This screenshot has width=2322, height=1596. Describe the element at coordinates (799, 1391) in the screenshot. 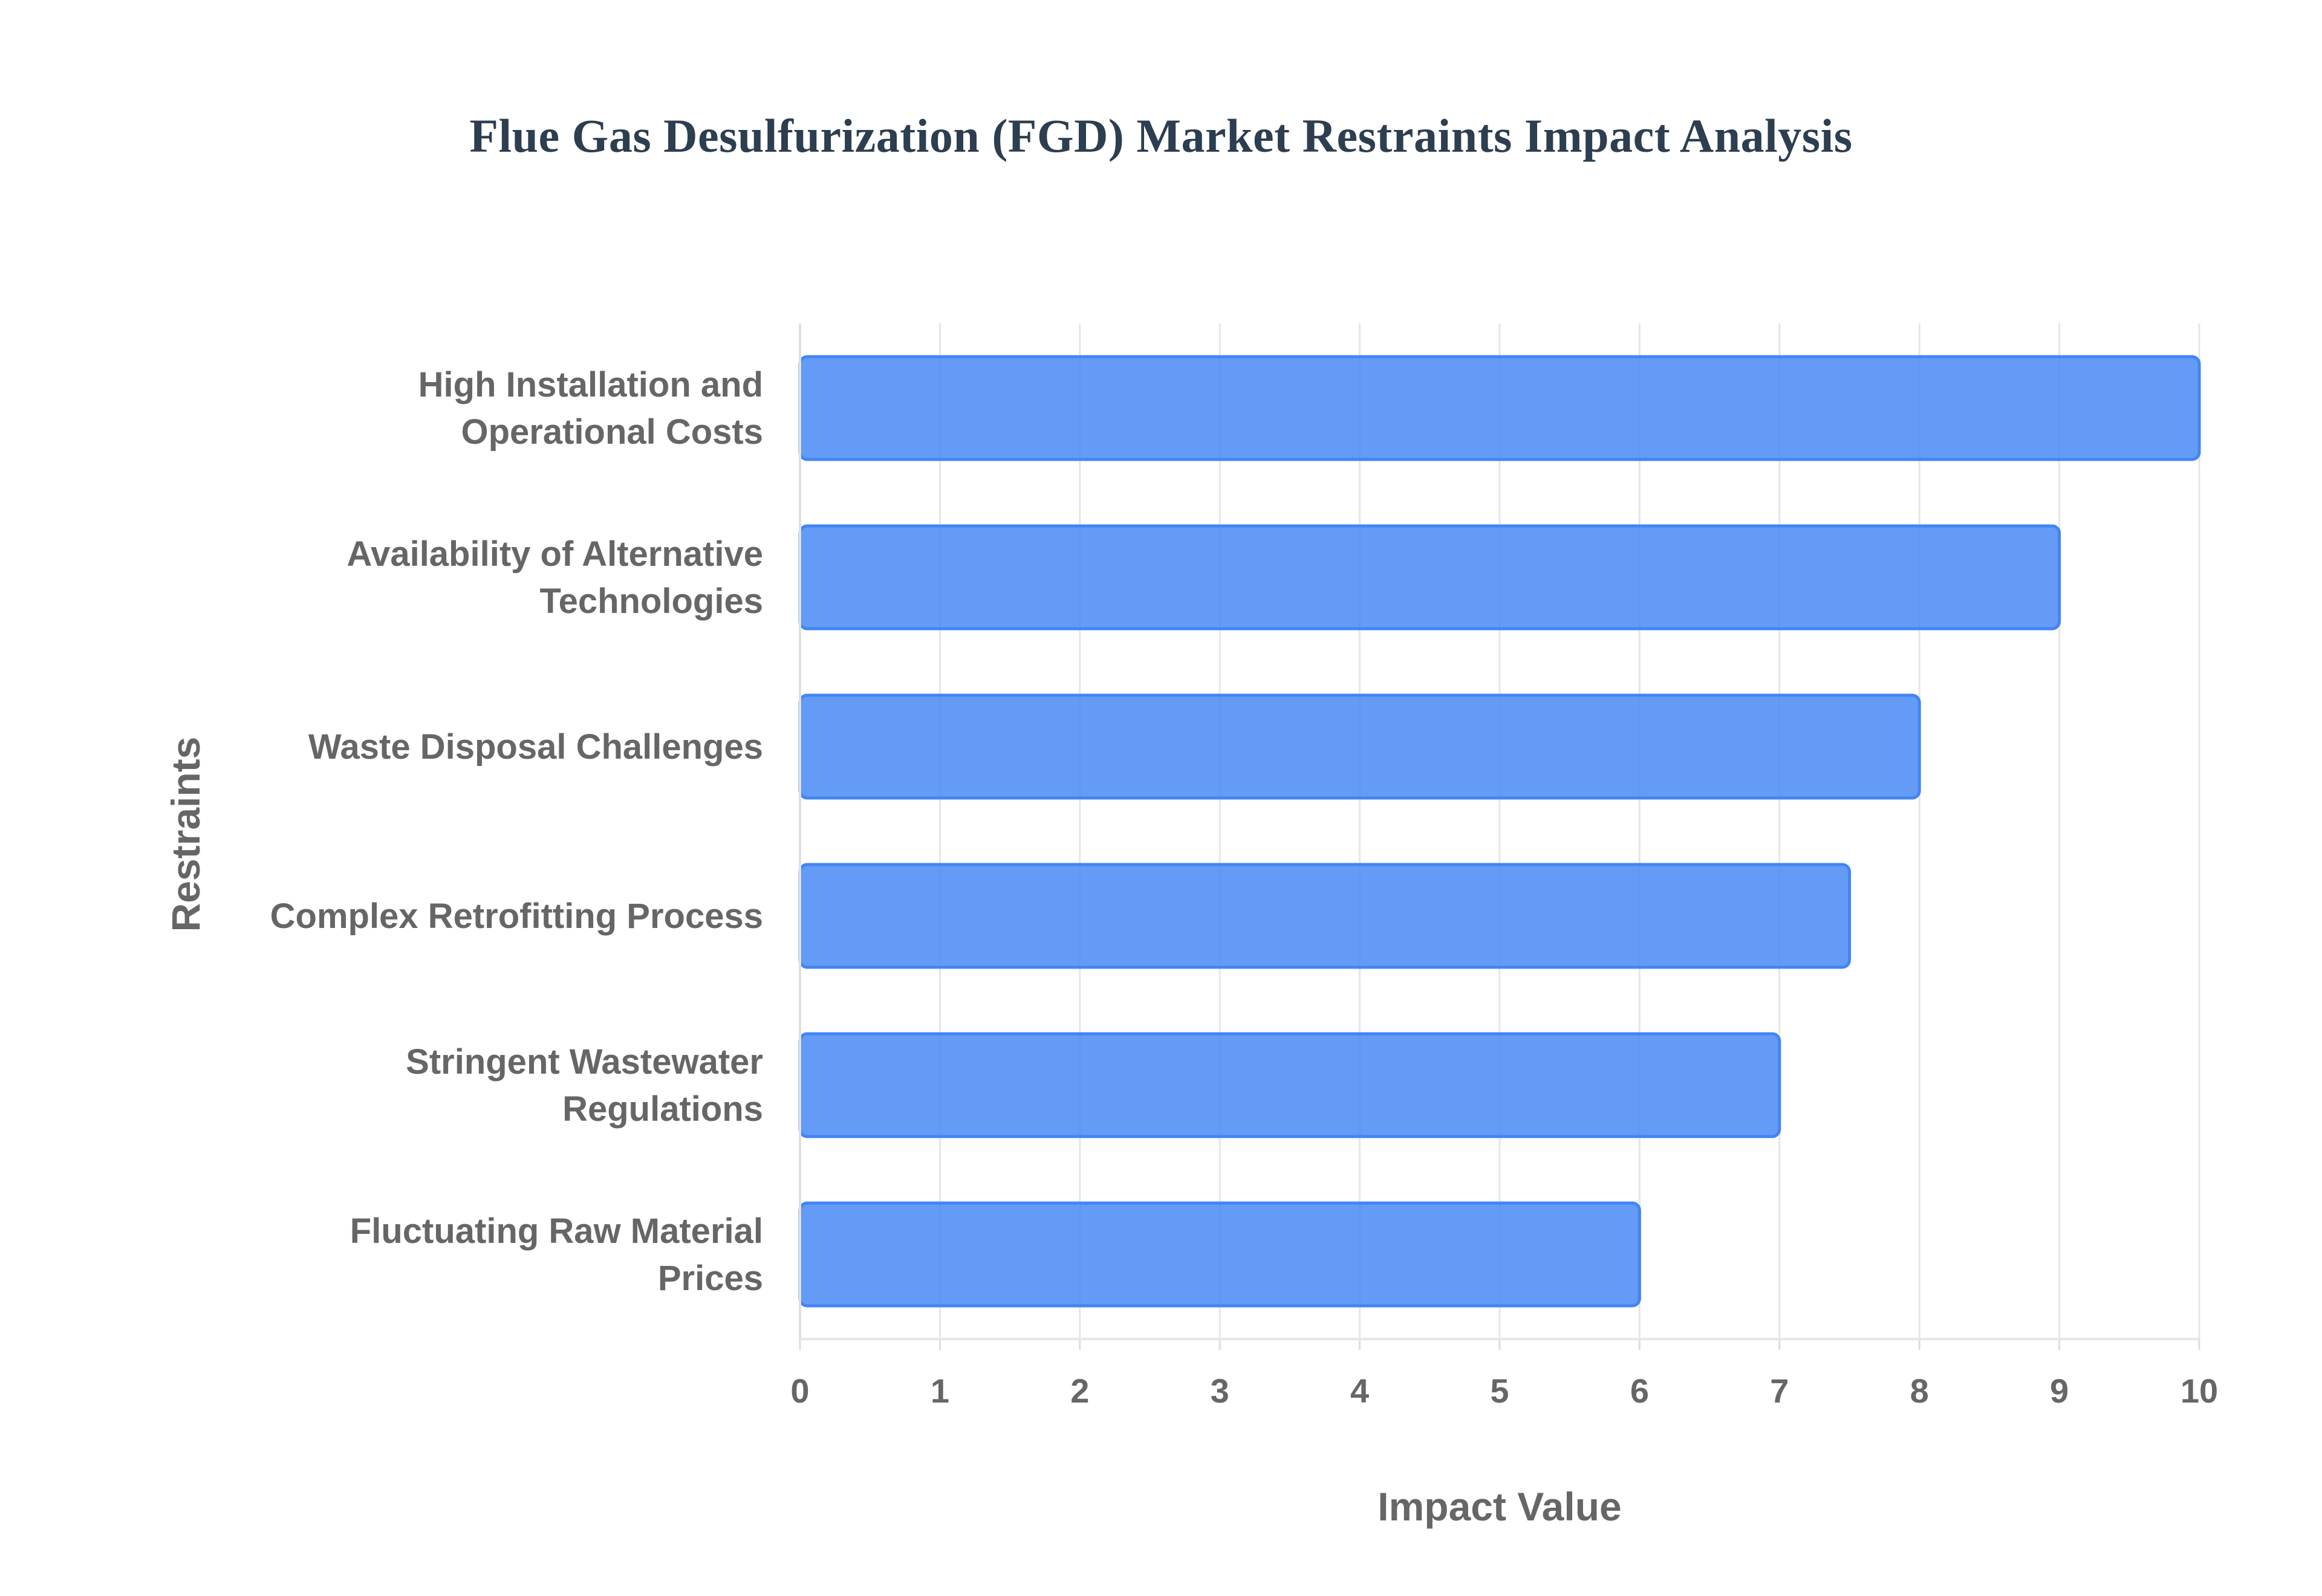

I see `x-tick-label: 0` at that location.